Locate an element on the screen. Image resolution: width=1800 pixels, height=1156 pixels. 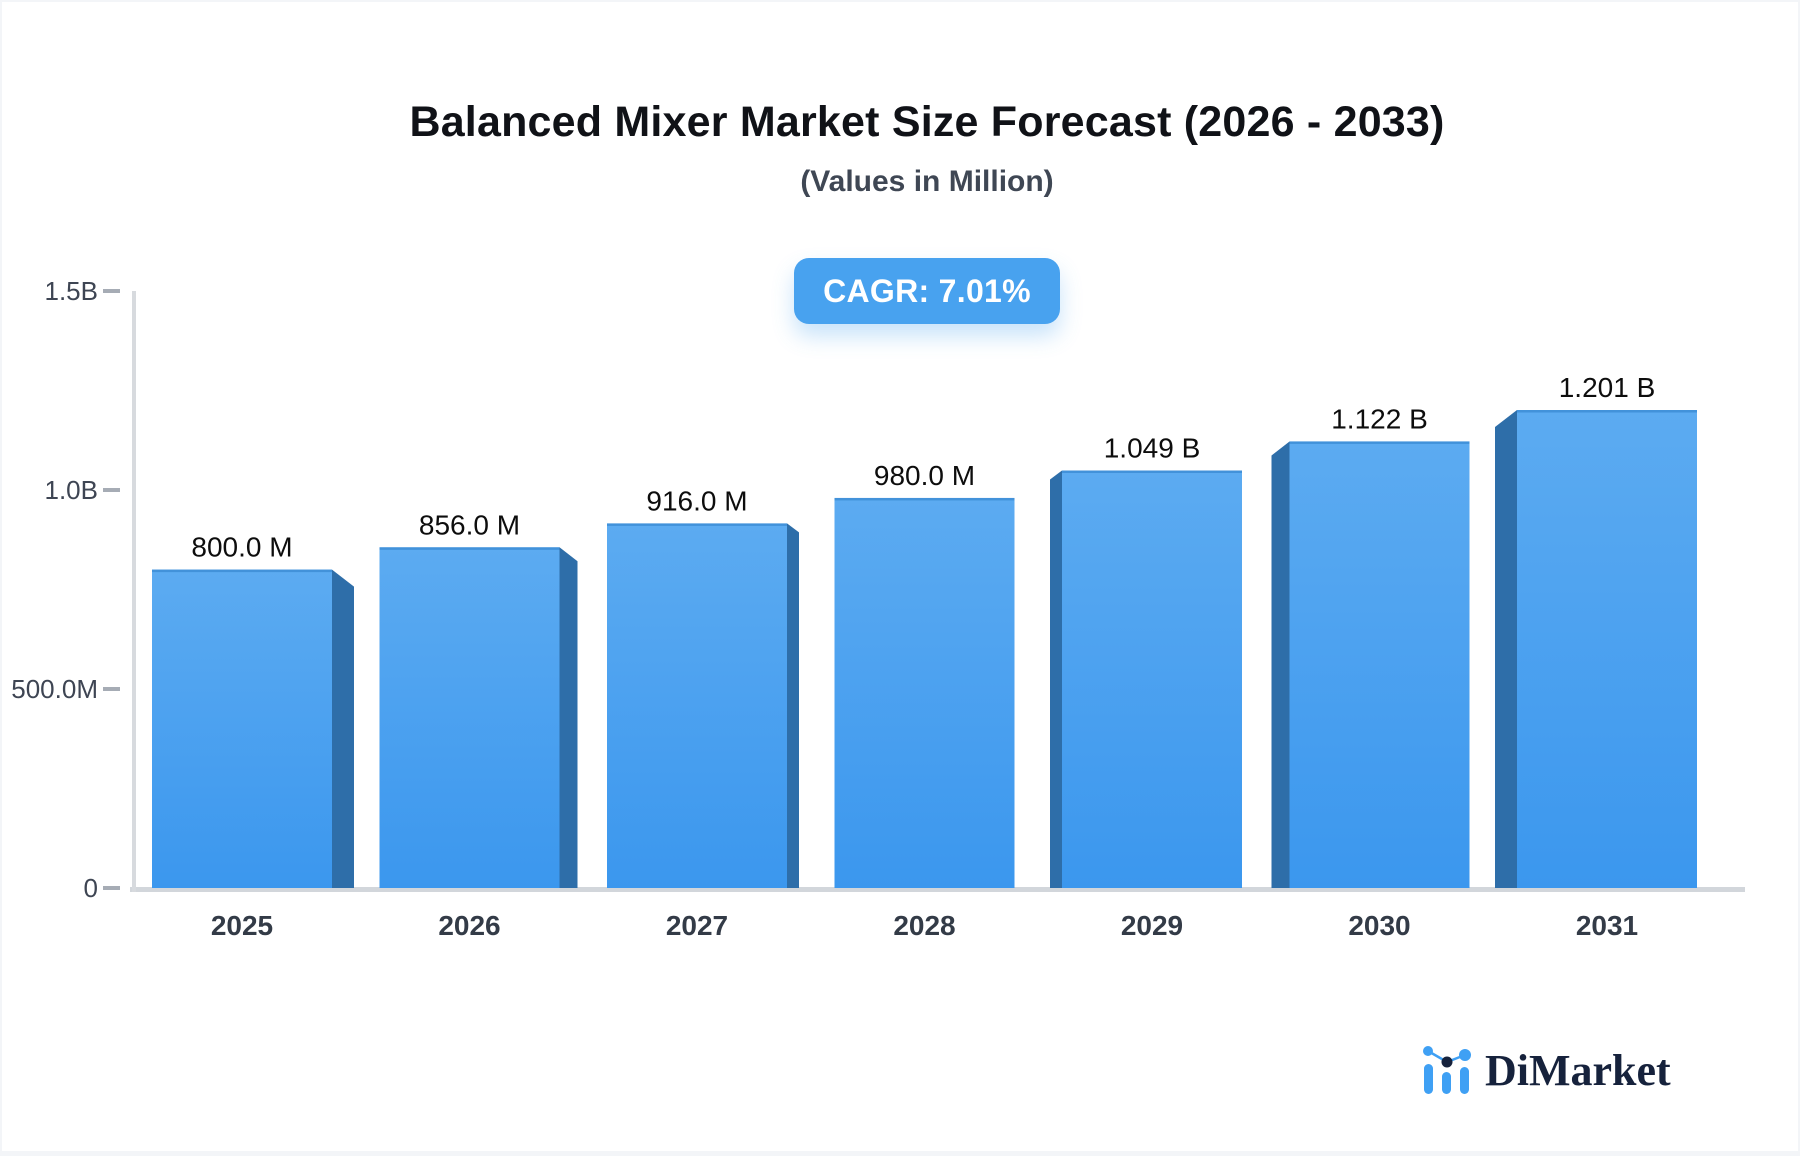
y-axis-label: 1.0B is located at coordinates (72, 490).